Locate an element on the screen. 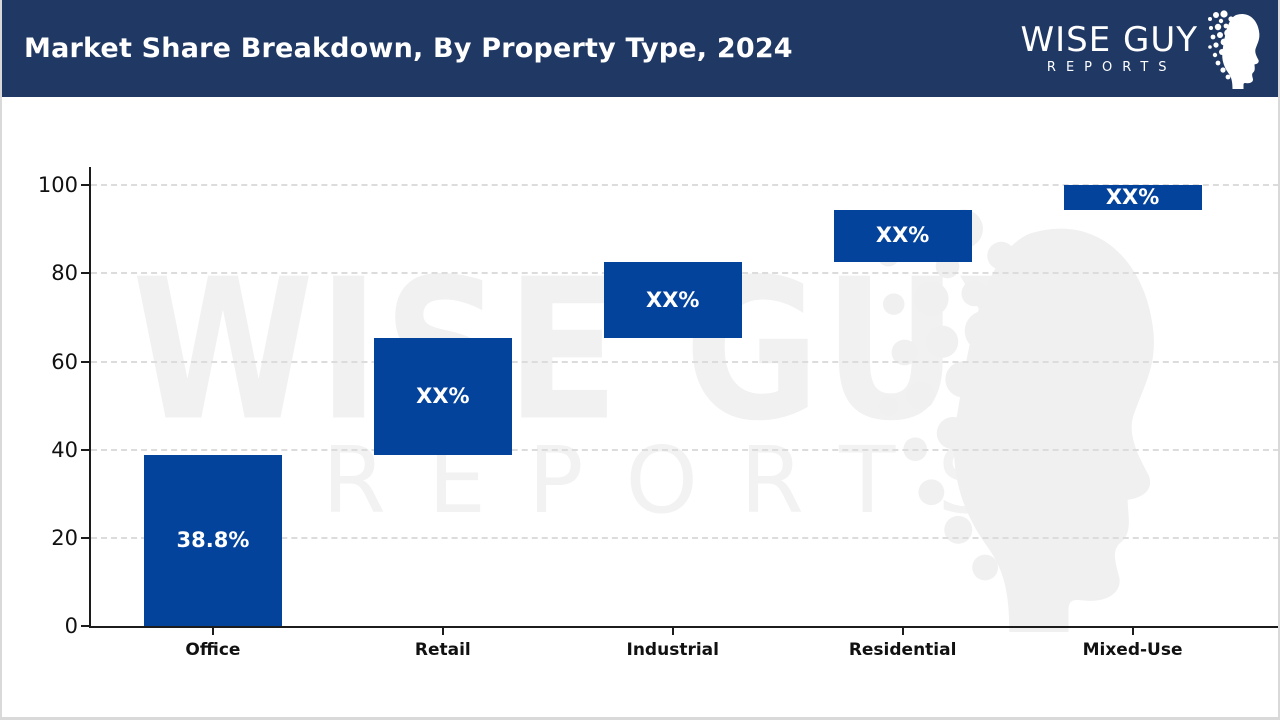 Image resolution: width=1280 pixels, height=720 pixels. y-axis-tick-label: 40 is located at coordinates (64, 449).